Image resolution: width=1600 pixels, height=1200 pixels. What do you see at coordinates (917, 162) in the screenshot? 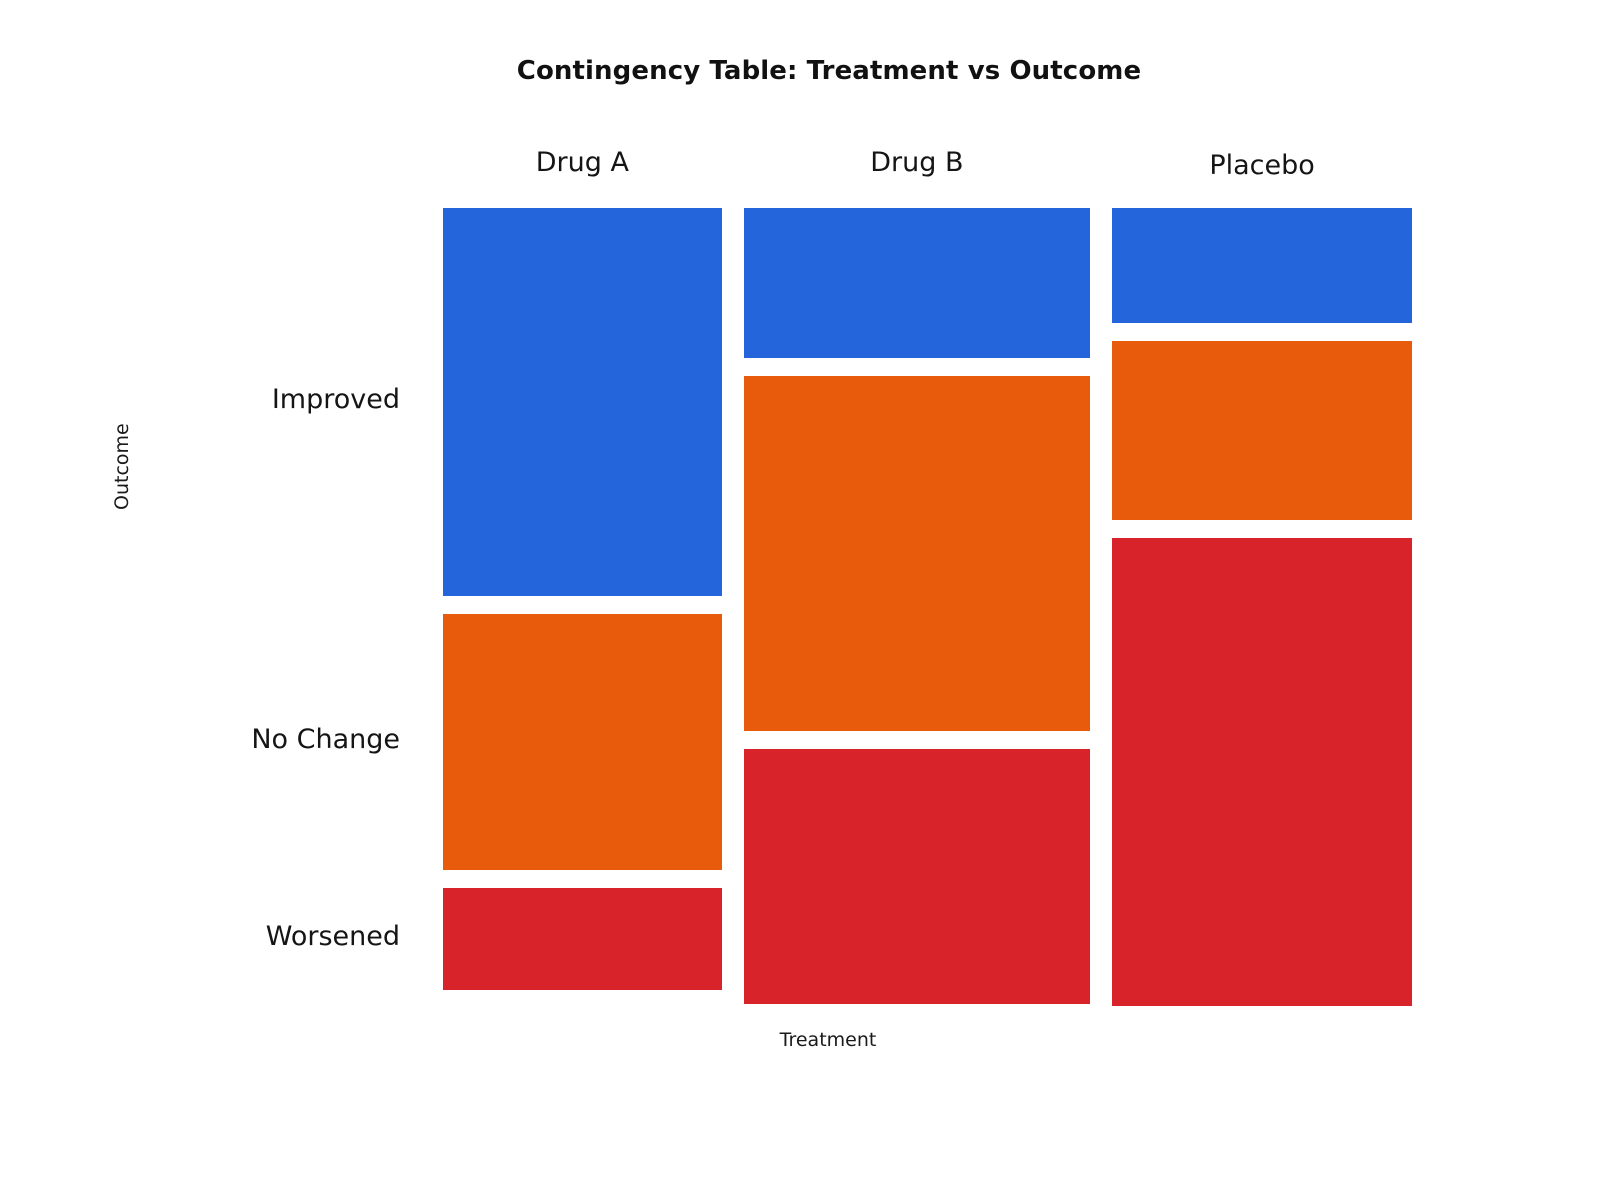
I see `column-label-drug-b: Drug B` at bounding box center [917, 162].